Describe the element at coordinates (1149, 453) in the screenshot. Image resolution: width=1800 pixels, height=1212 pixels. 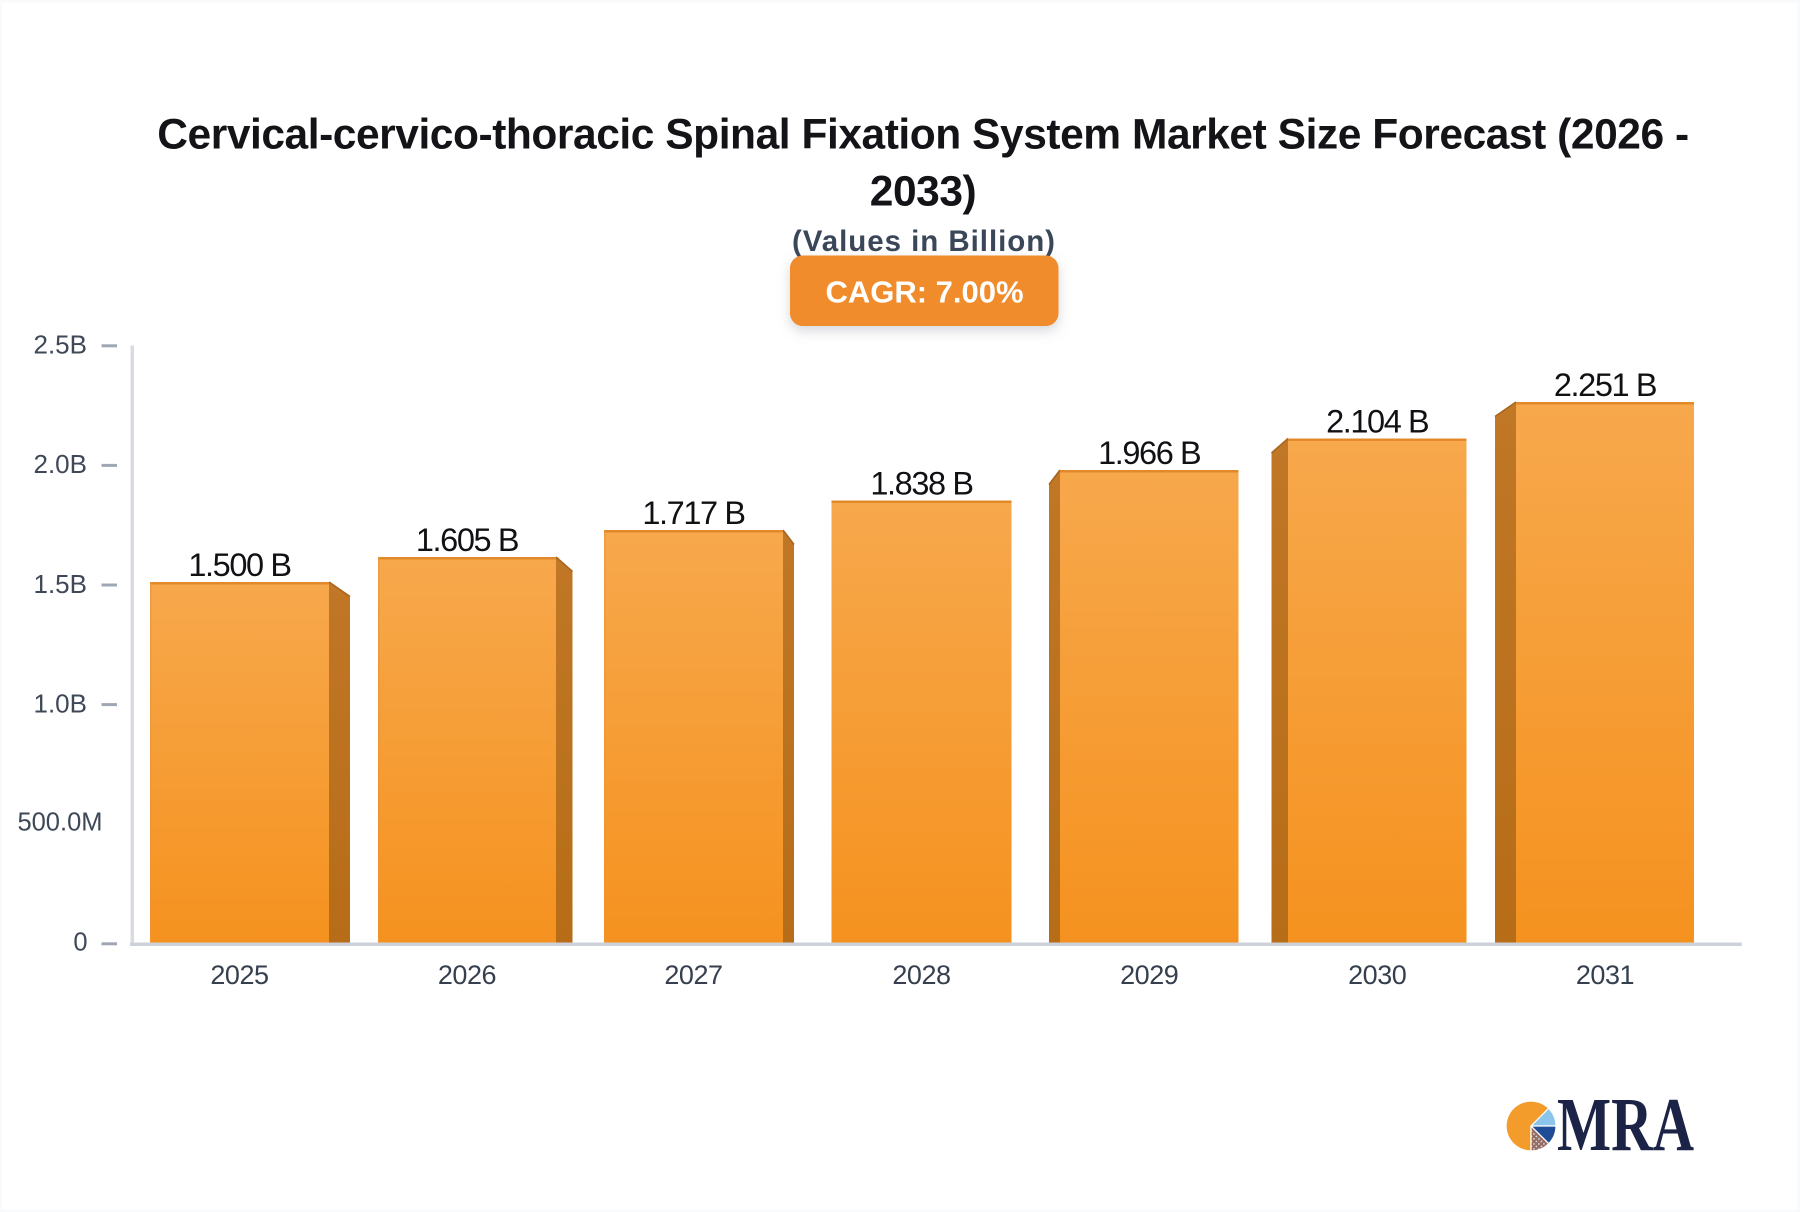
I see `svg-text: 1.966 B` at that location.